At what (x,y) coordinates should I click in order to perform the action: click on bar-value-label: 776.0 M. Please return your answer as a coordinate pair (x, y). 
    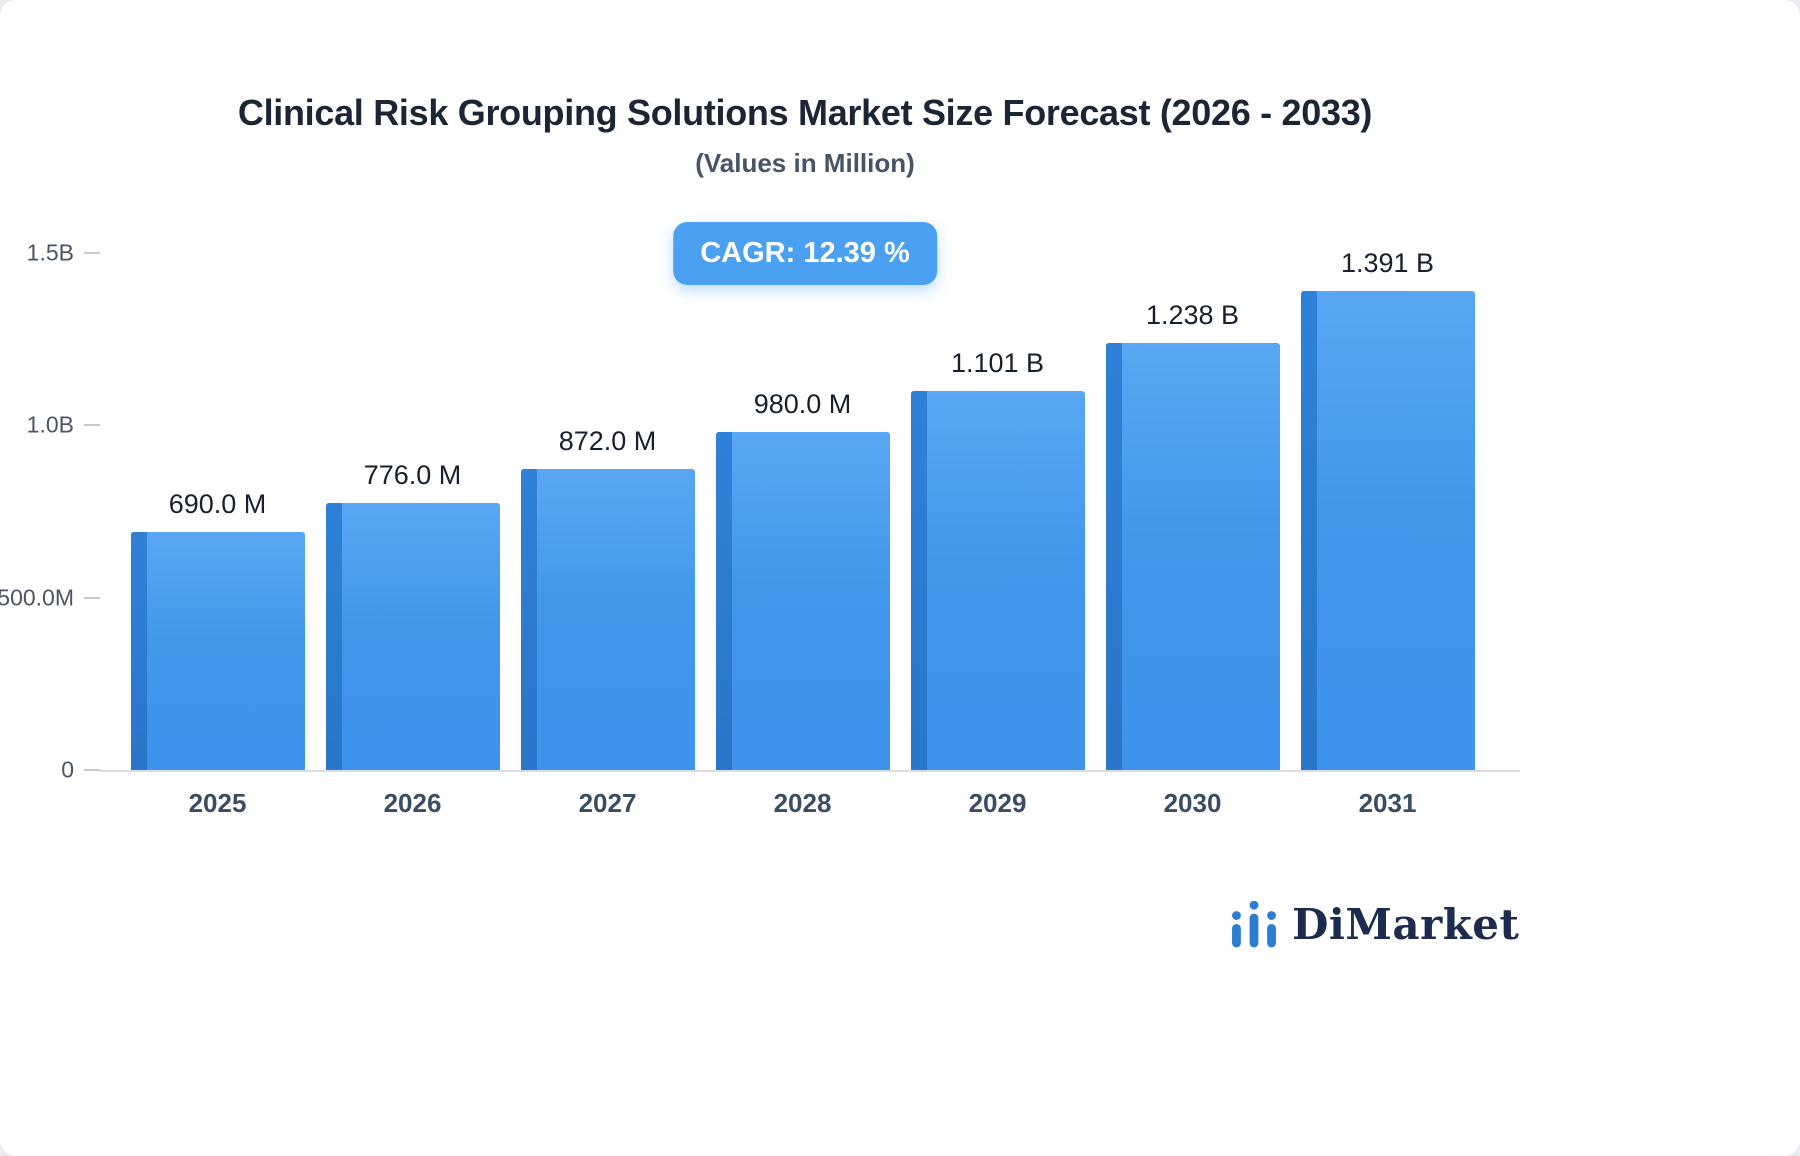
    Looking at the image, I should click on (412, 475).